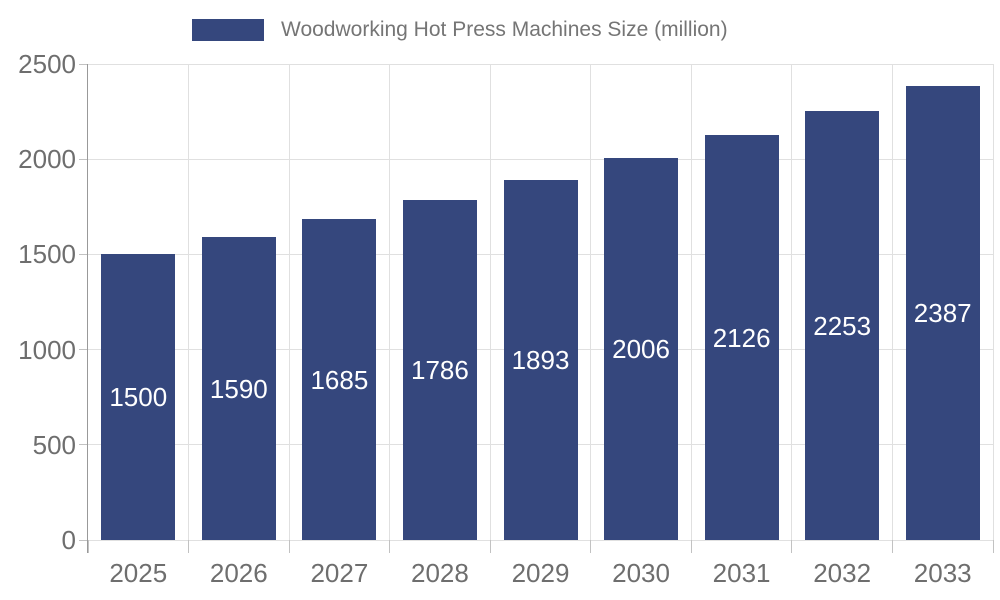  I want to click on x-tick-label: 2026, so click(238, 573).